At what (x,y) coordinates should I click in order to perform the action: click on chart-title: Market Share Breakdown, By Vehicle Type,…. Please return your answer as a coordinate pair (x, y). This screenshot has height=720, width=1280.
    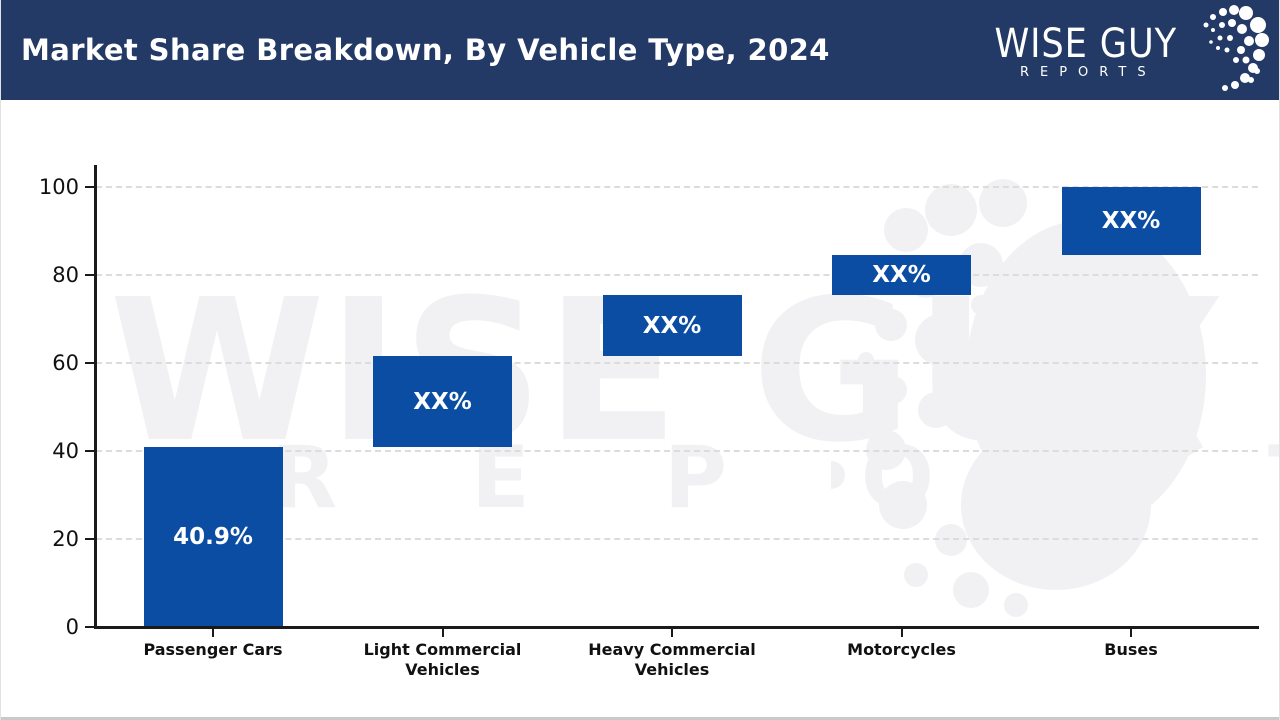
    Looking at the image, I should click on (425, 50).